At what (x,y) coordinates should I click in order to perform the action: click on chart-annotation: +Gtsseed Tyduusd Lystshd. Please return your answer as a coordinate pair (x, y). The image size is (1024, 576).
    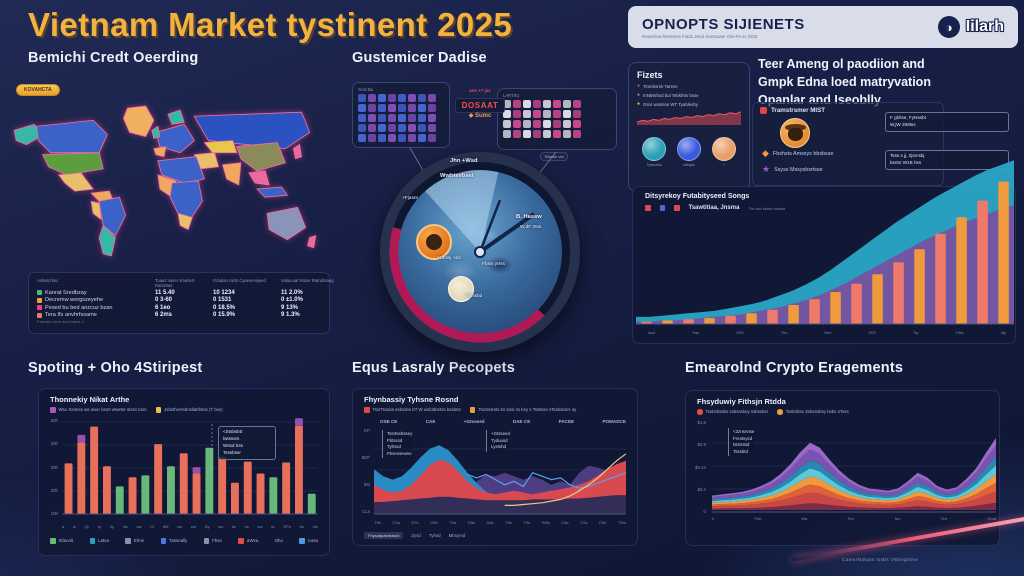
    Looking at the image, I should click on (498, 441).